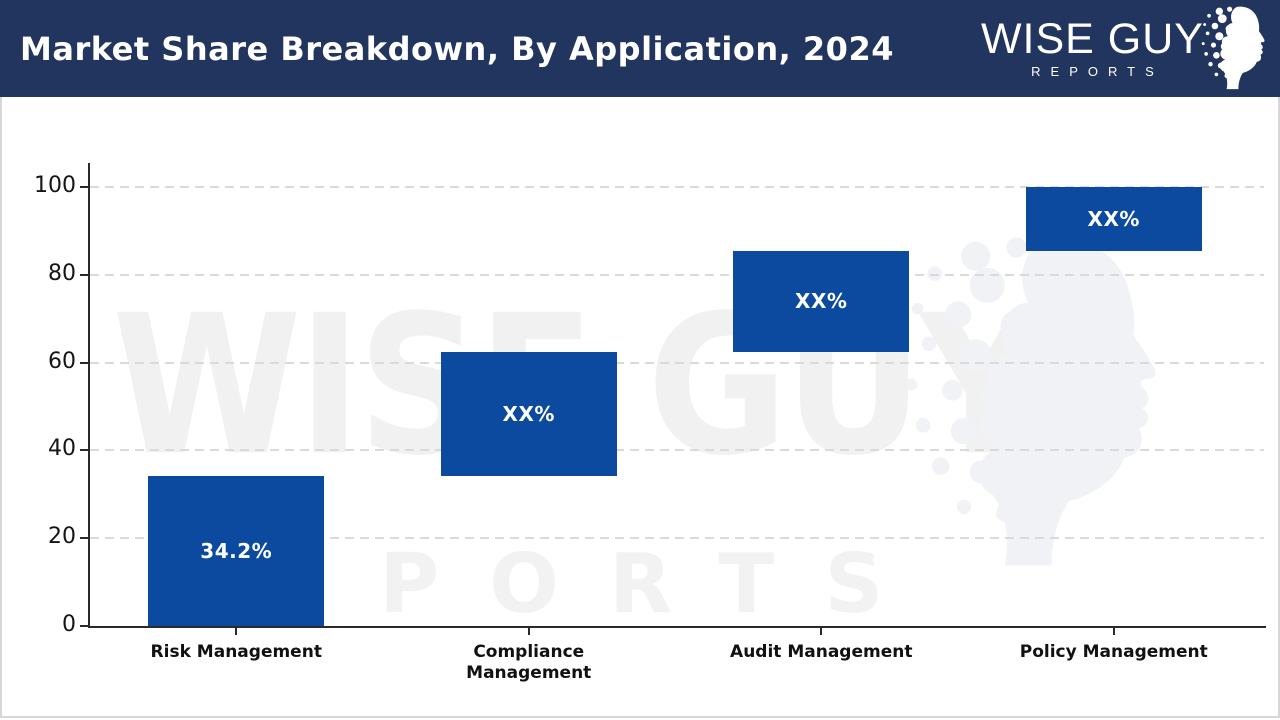  I want to click on bar-compliance-management: XX%, so click(528, 414).